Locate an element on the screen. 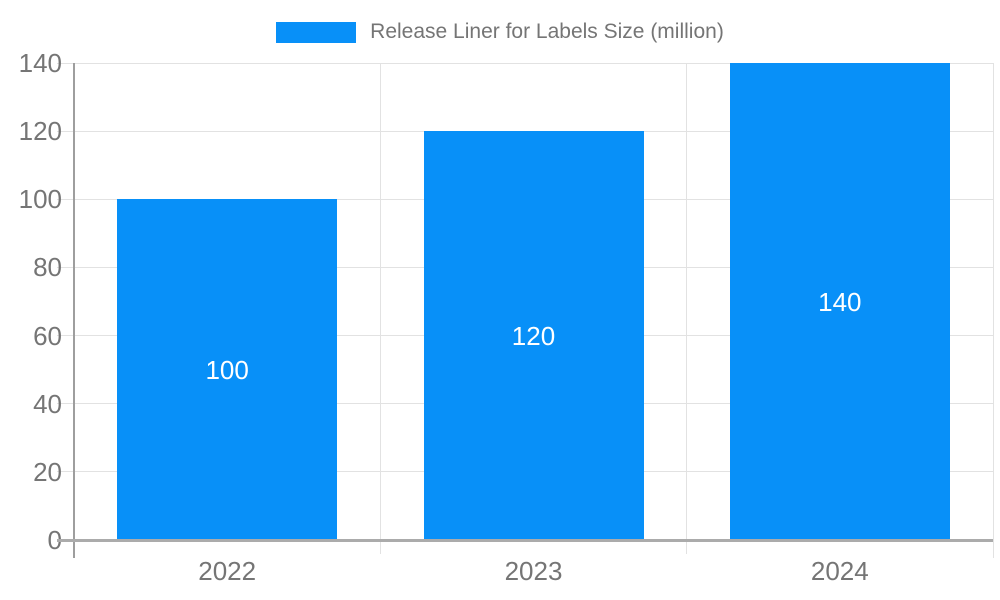 The image size is (1000, 600). x-axis-label: 2022 is located at coordinates (227, 571).